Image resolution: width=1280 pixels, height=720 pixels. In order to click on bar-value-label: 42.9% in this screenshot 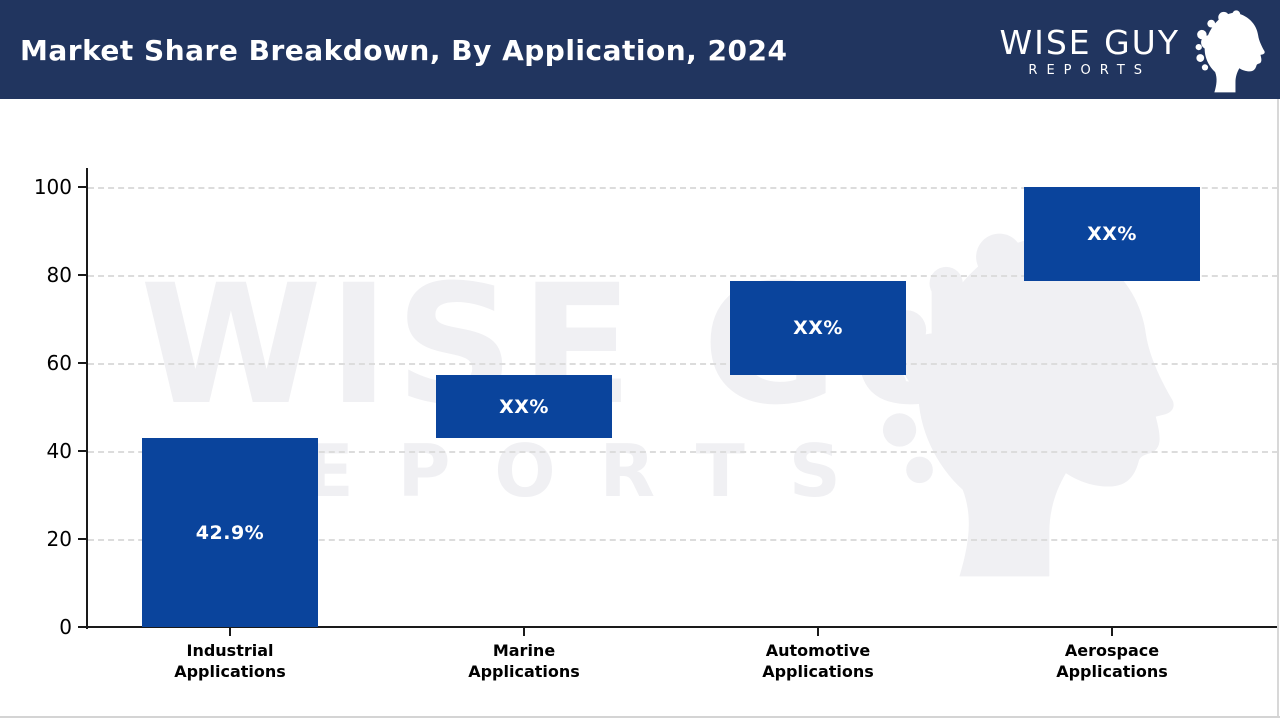, I will do `click(230, 532)`.